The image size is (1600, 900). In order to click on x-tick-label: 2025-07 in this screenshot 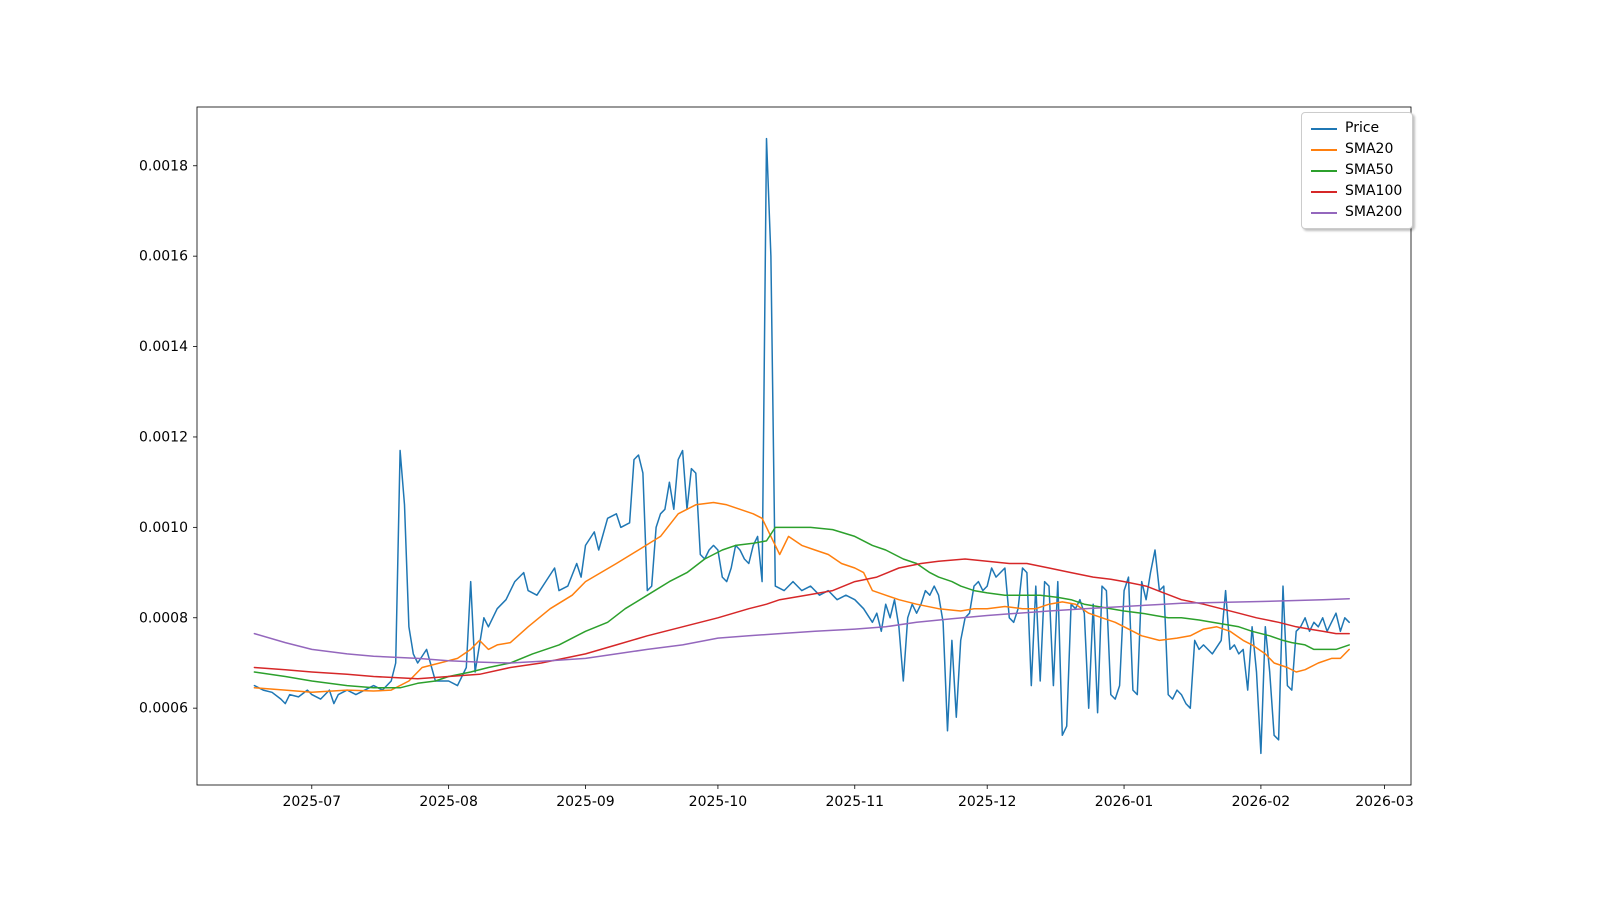, I will do `click(312, 802)`.